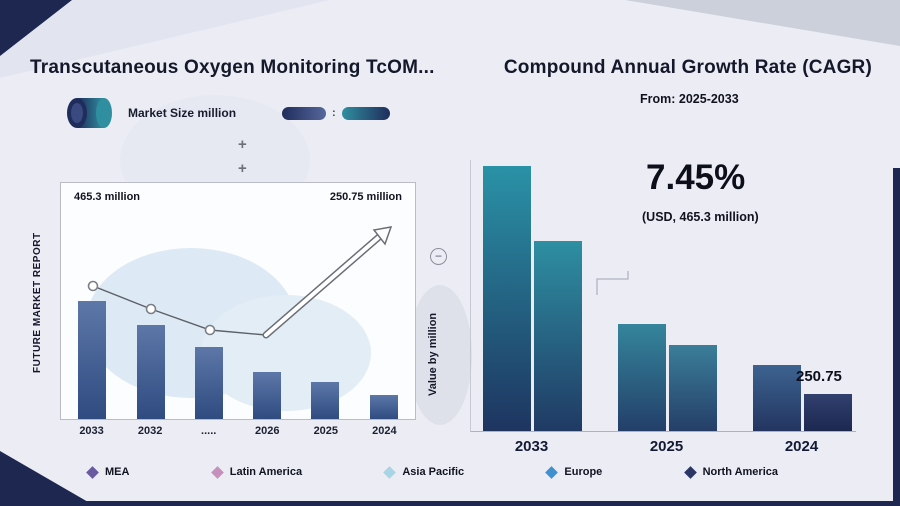 The image size is (900, 506). I want to click on right-edge-bar, so click(896, 337).